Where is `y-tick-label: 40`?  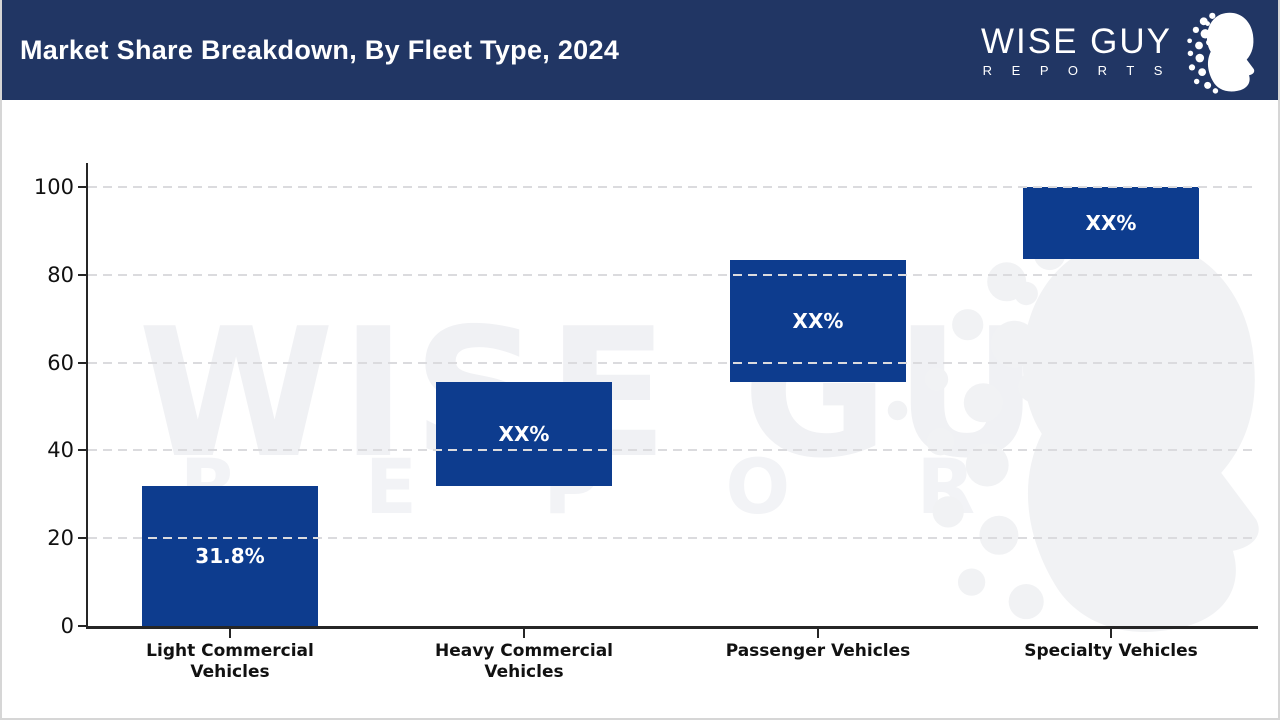 y-tick-label: 40 is located at coordinates (60, 450).